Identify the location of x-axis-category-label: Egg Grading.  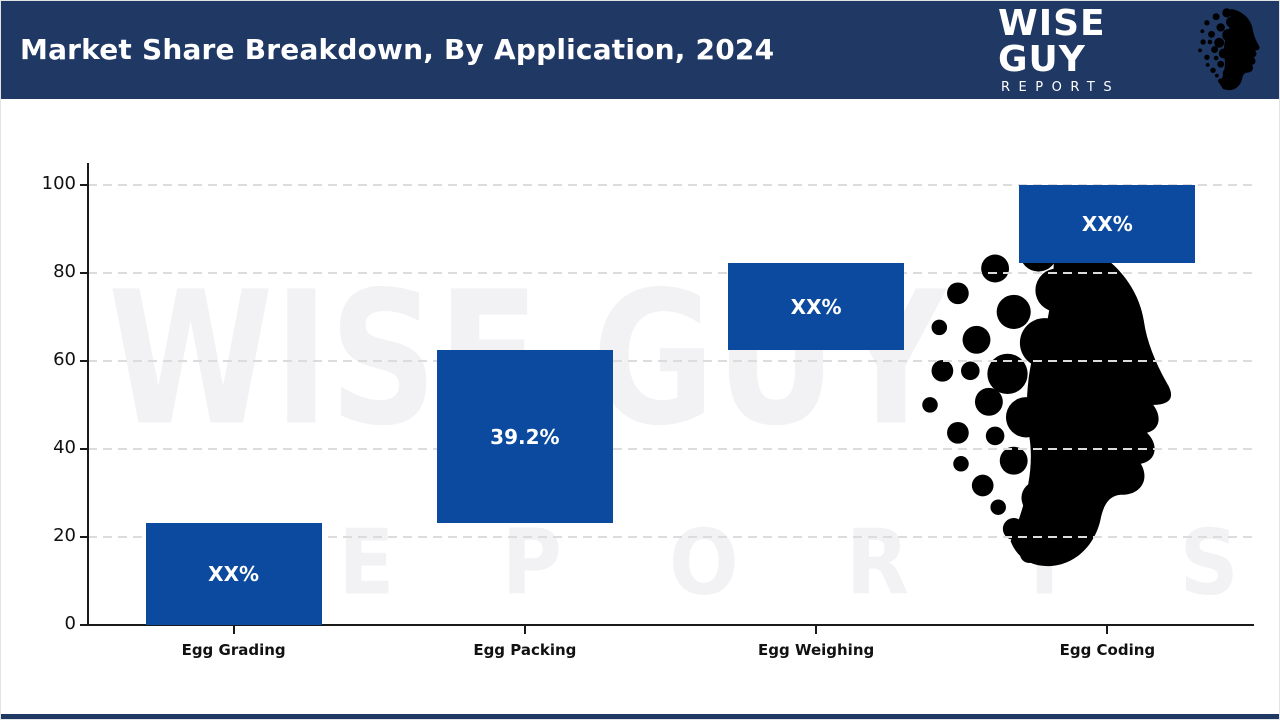
(233, 650).